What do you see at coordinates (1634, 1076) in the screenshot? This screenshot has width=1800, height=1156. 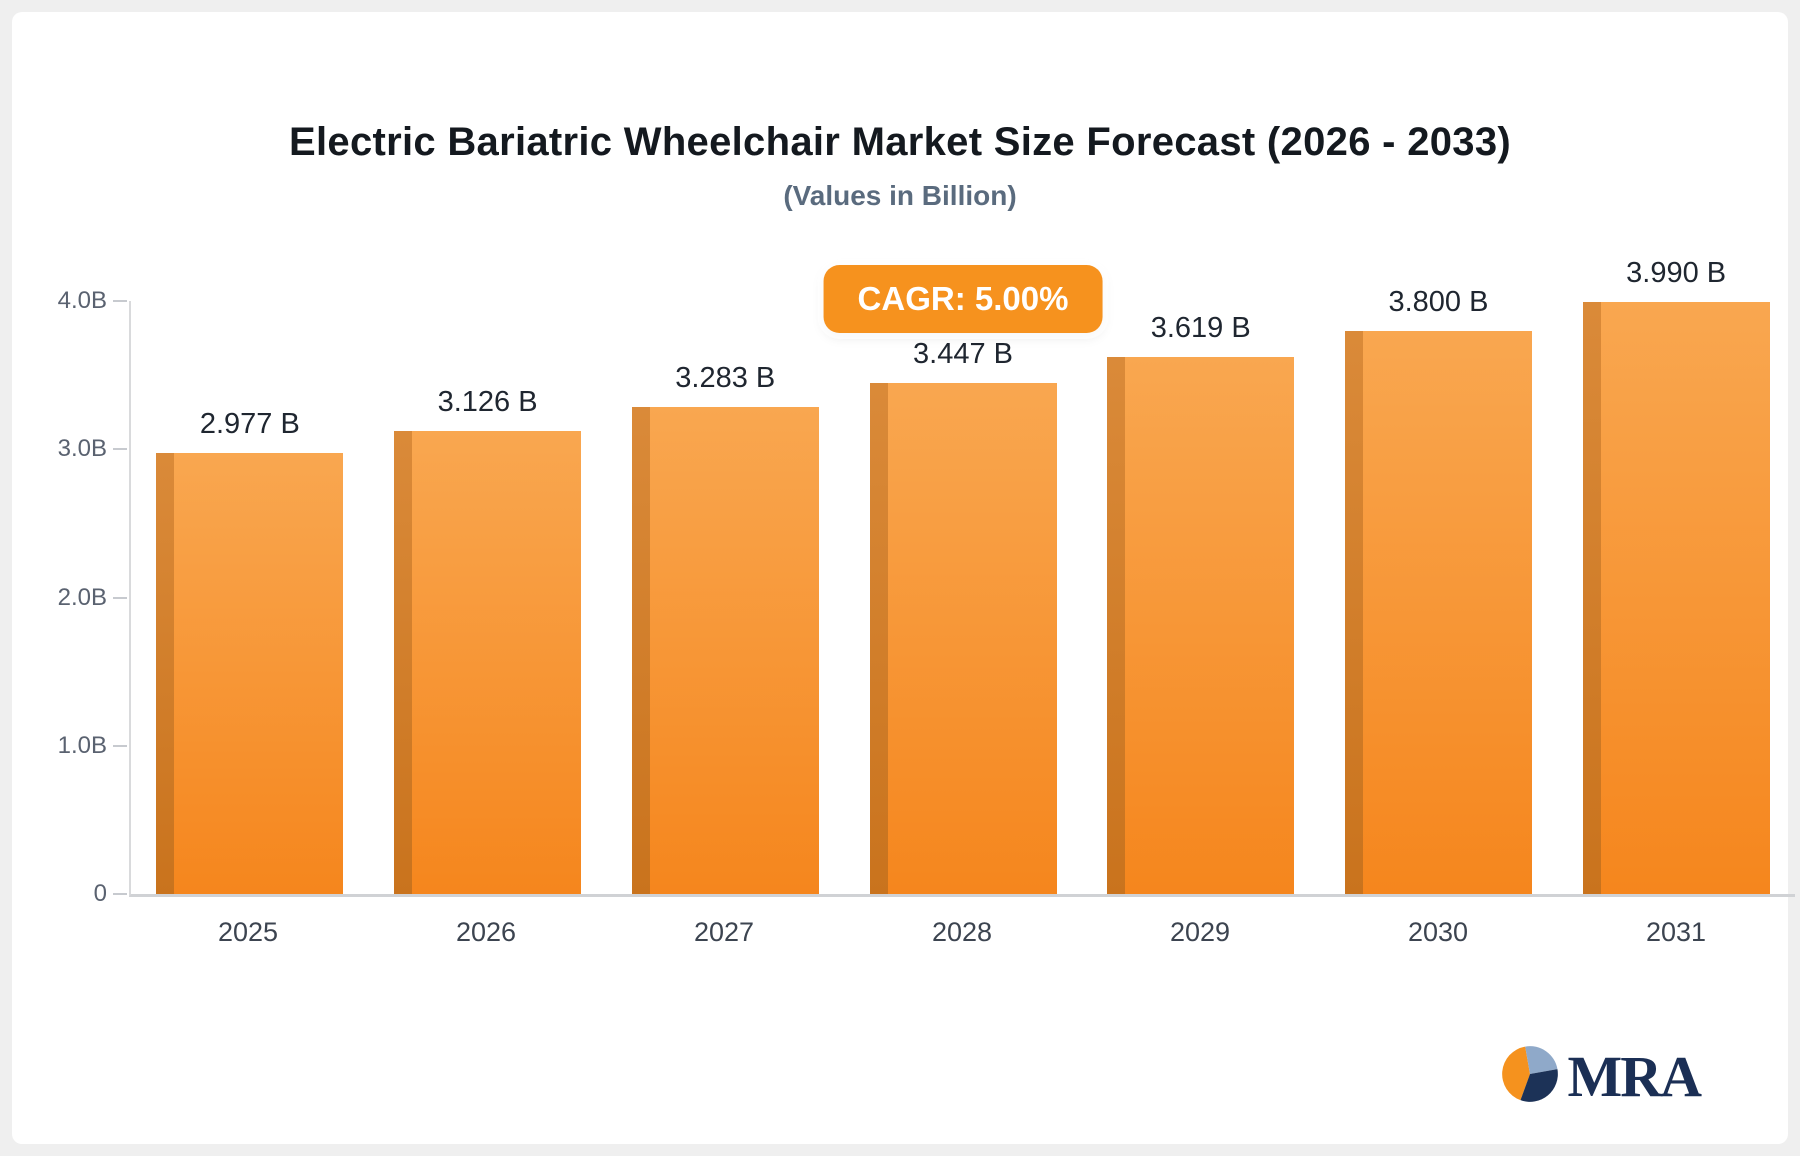 I see `logo-text: MRA` at bounding box center [1634, 1076].